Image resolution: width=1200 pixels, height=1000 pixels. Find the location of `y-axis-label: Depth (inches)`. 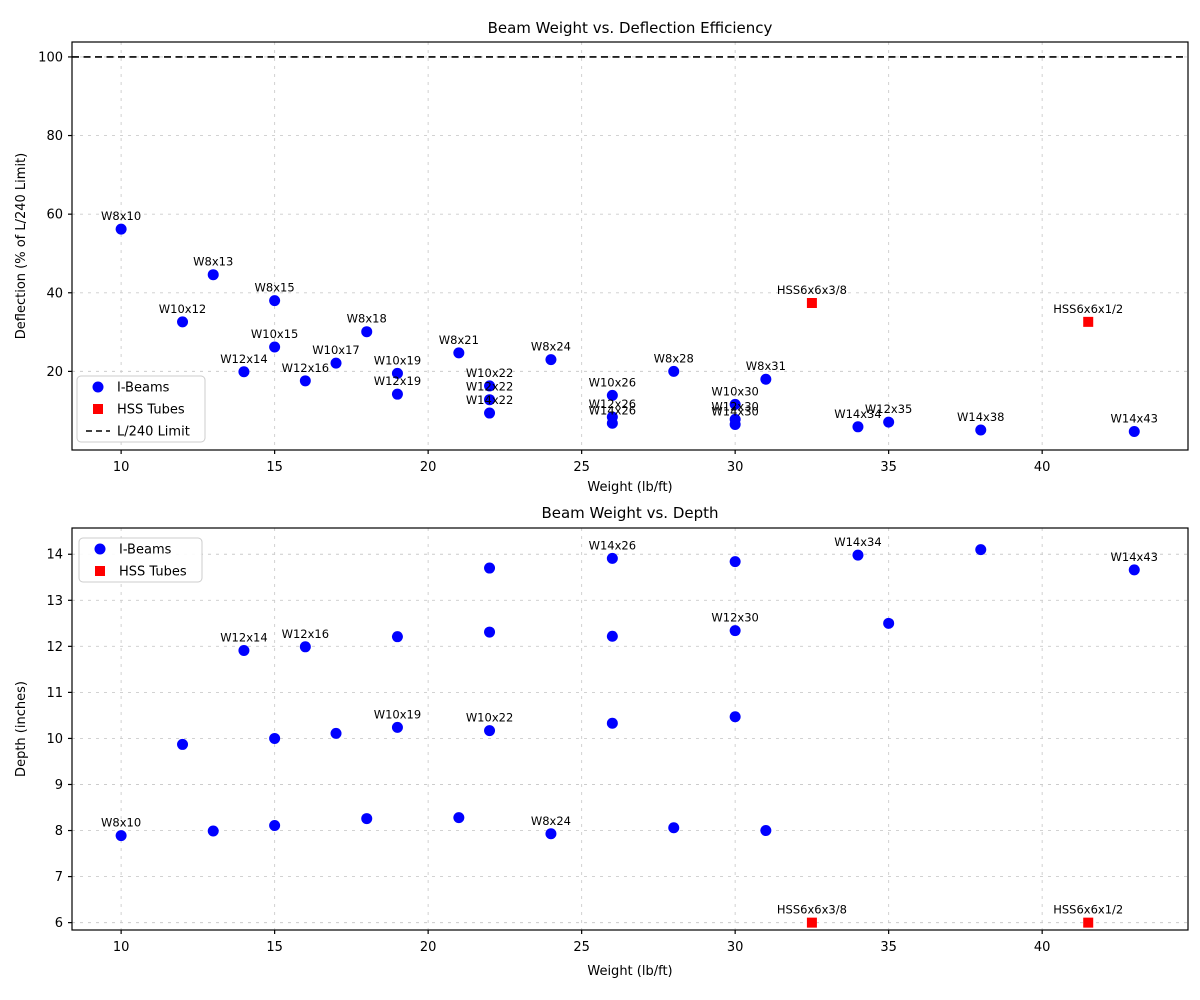

y-axis-label: Depth (inches) is located at coordinates (21, 729).